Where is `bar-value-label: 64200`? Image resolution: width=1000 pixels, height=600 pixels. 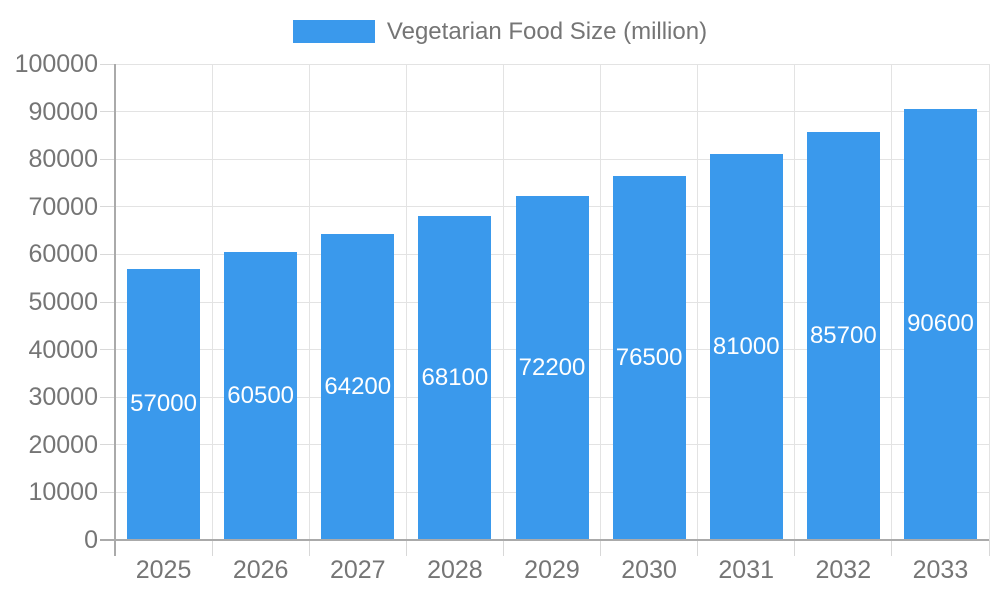 bar-value-label: 64200 is located at coordinates (358, 387).